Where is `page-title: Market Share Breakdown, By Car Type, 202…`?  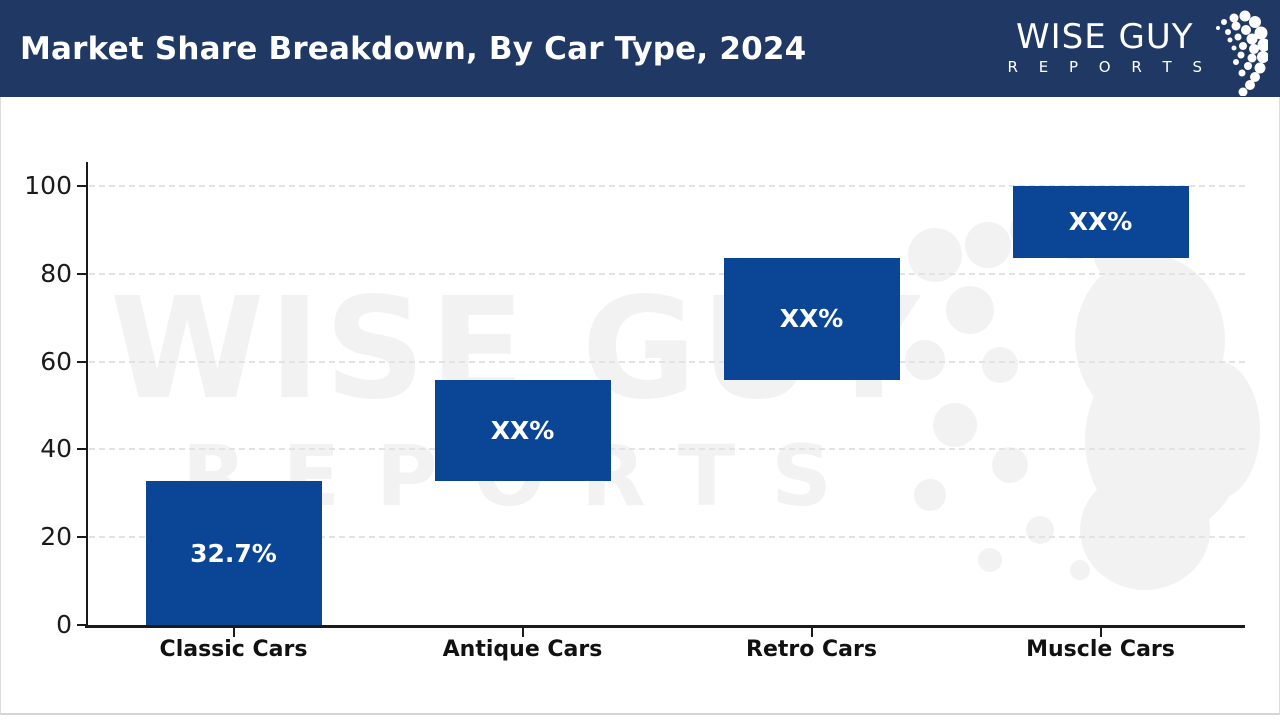
page-title: Market Share Breakdown, By Car Type, 202… is located at coordinates (413, 48).